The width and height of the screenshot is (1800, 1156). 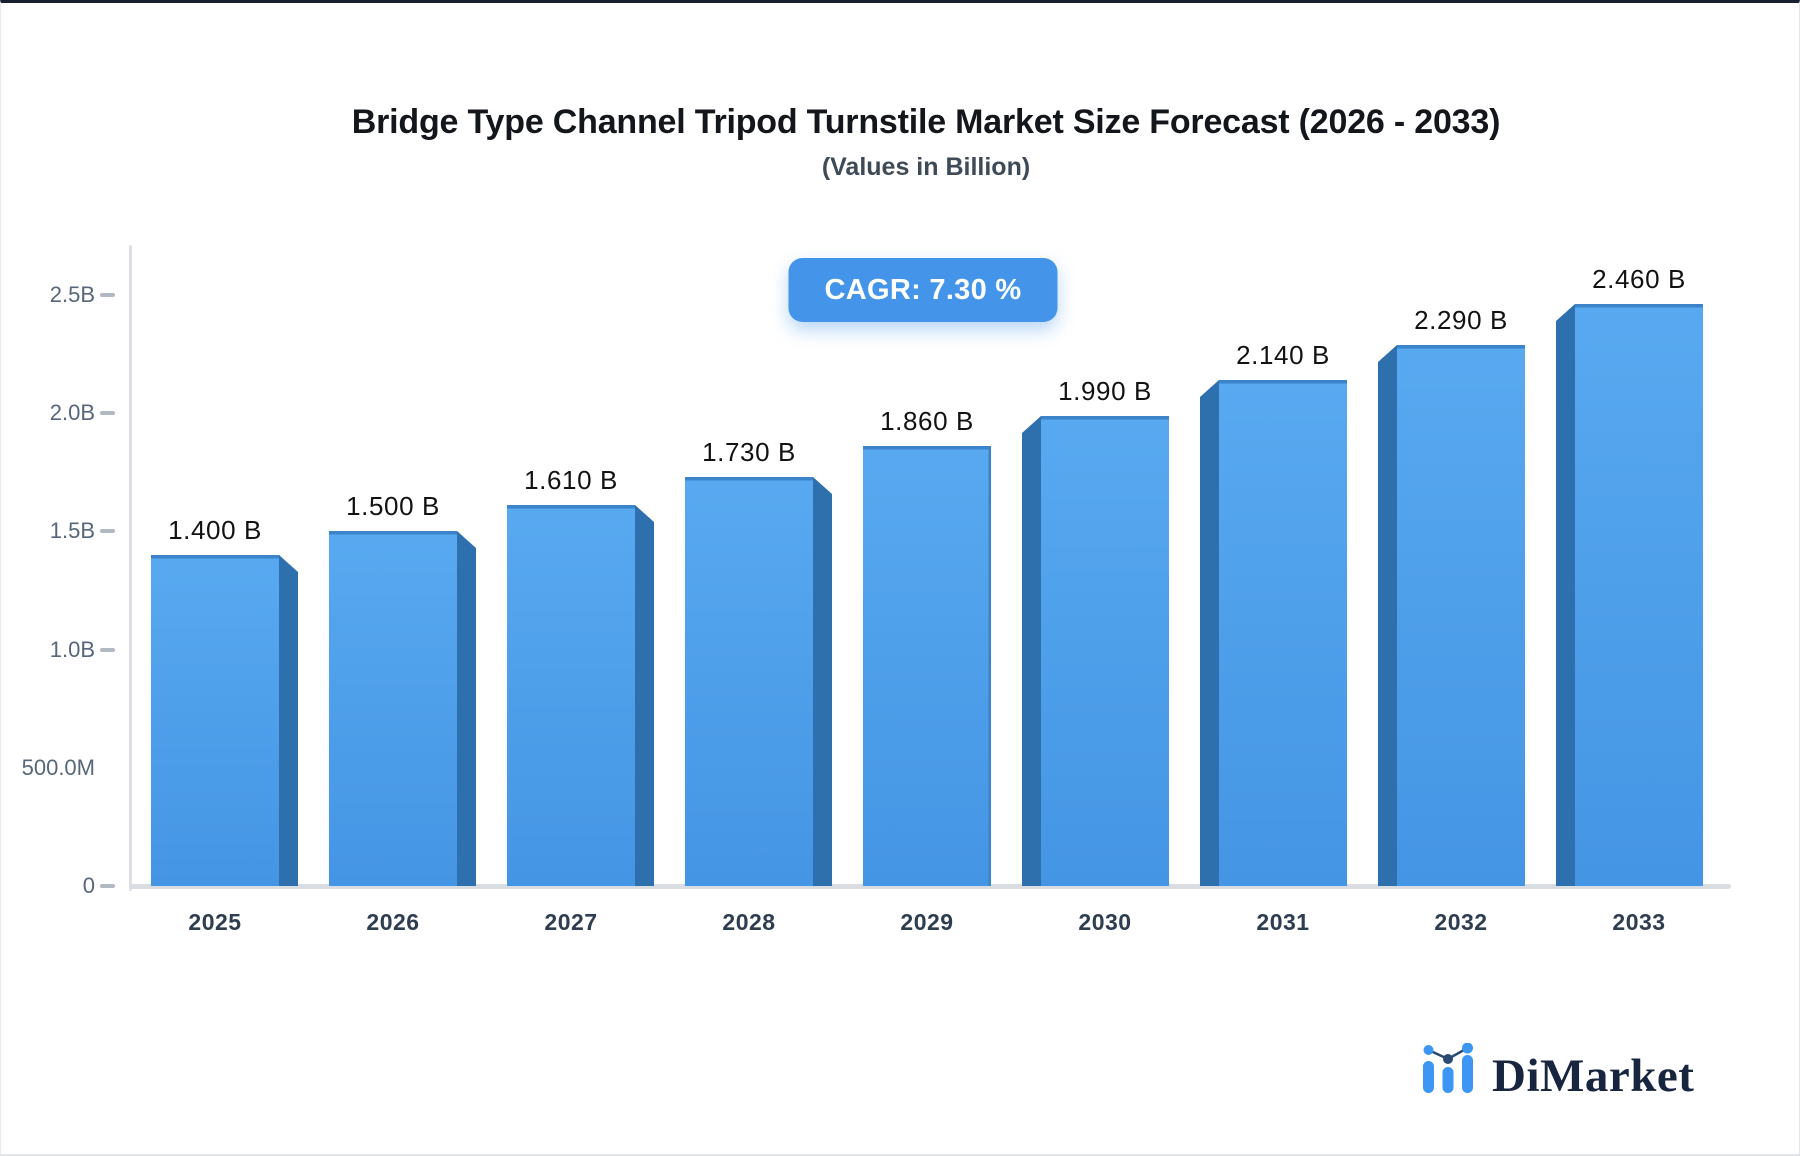 I want to click on x-axis-label-2033: 2033, so click(x=1639, y=922).